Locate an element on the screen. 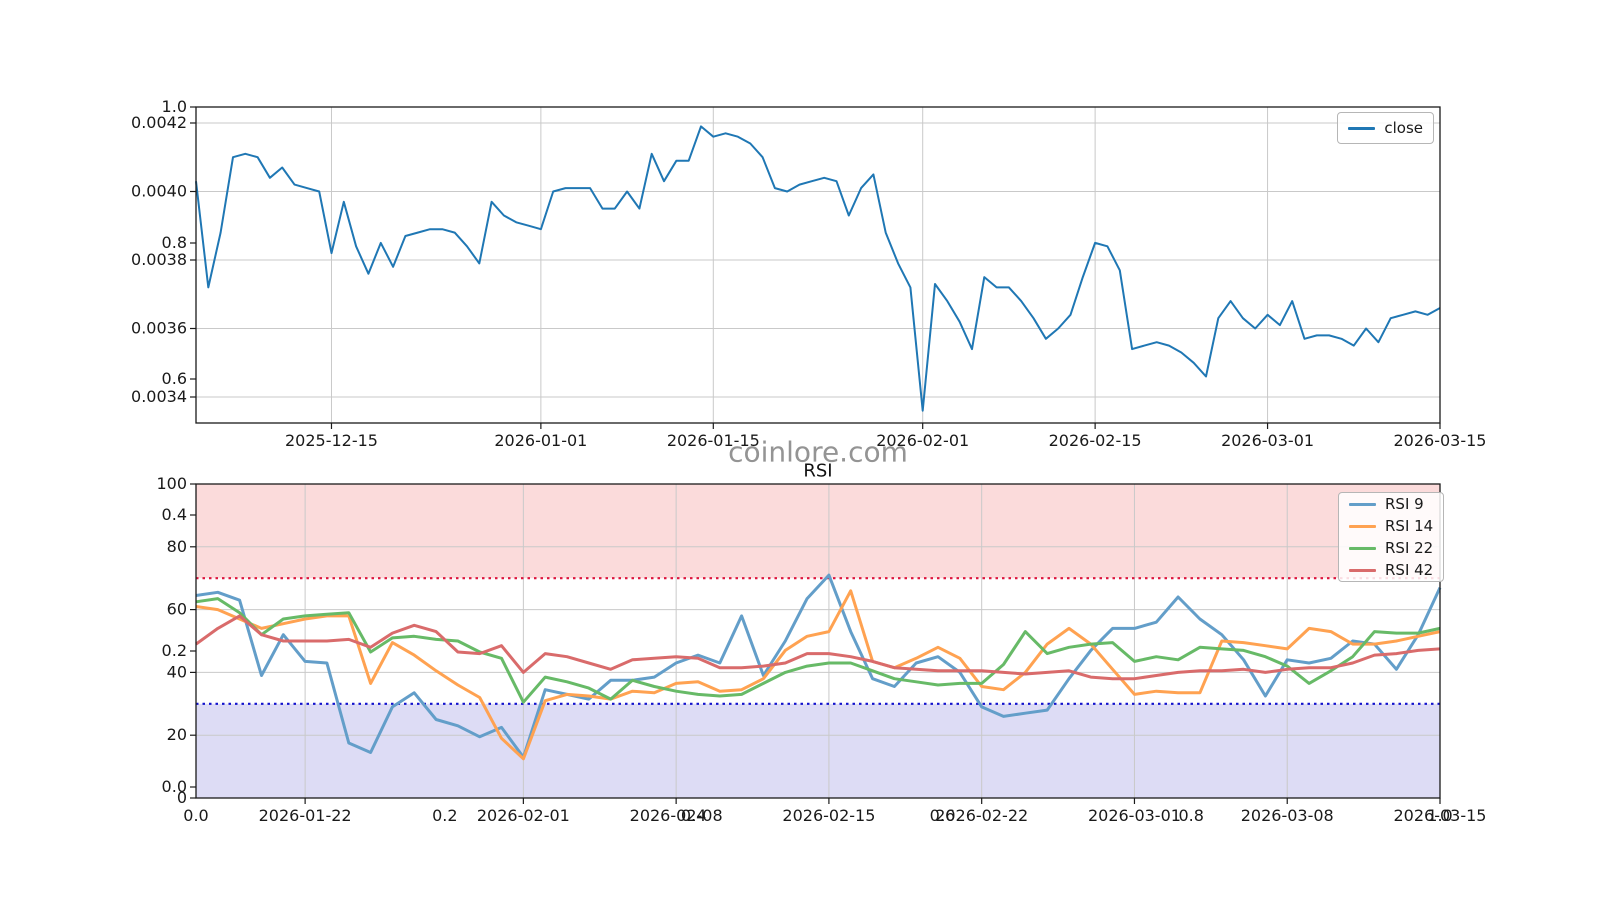  rsi42-legend-label: RSI 42 is located at coordinates (1409, 570).